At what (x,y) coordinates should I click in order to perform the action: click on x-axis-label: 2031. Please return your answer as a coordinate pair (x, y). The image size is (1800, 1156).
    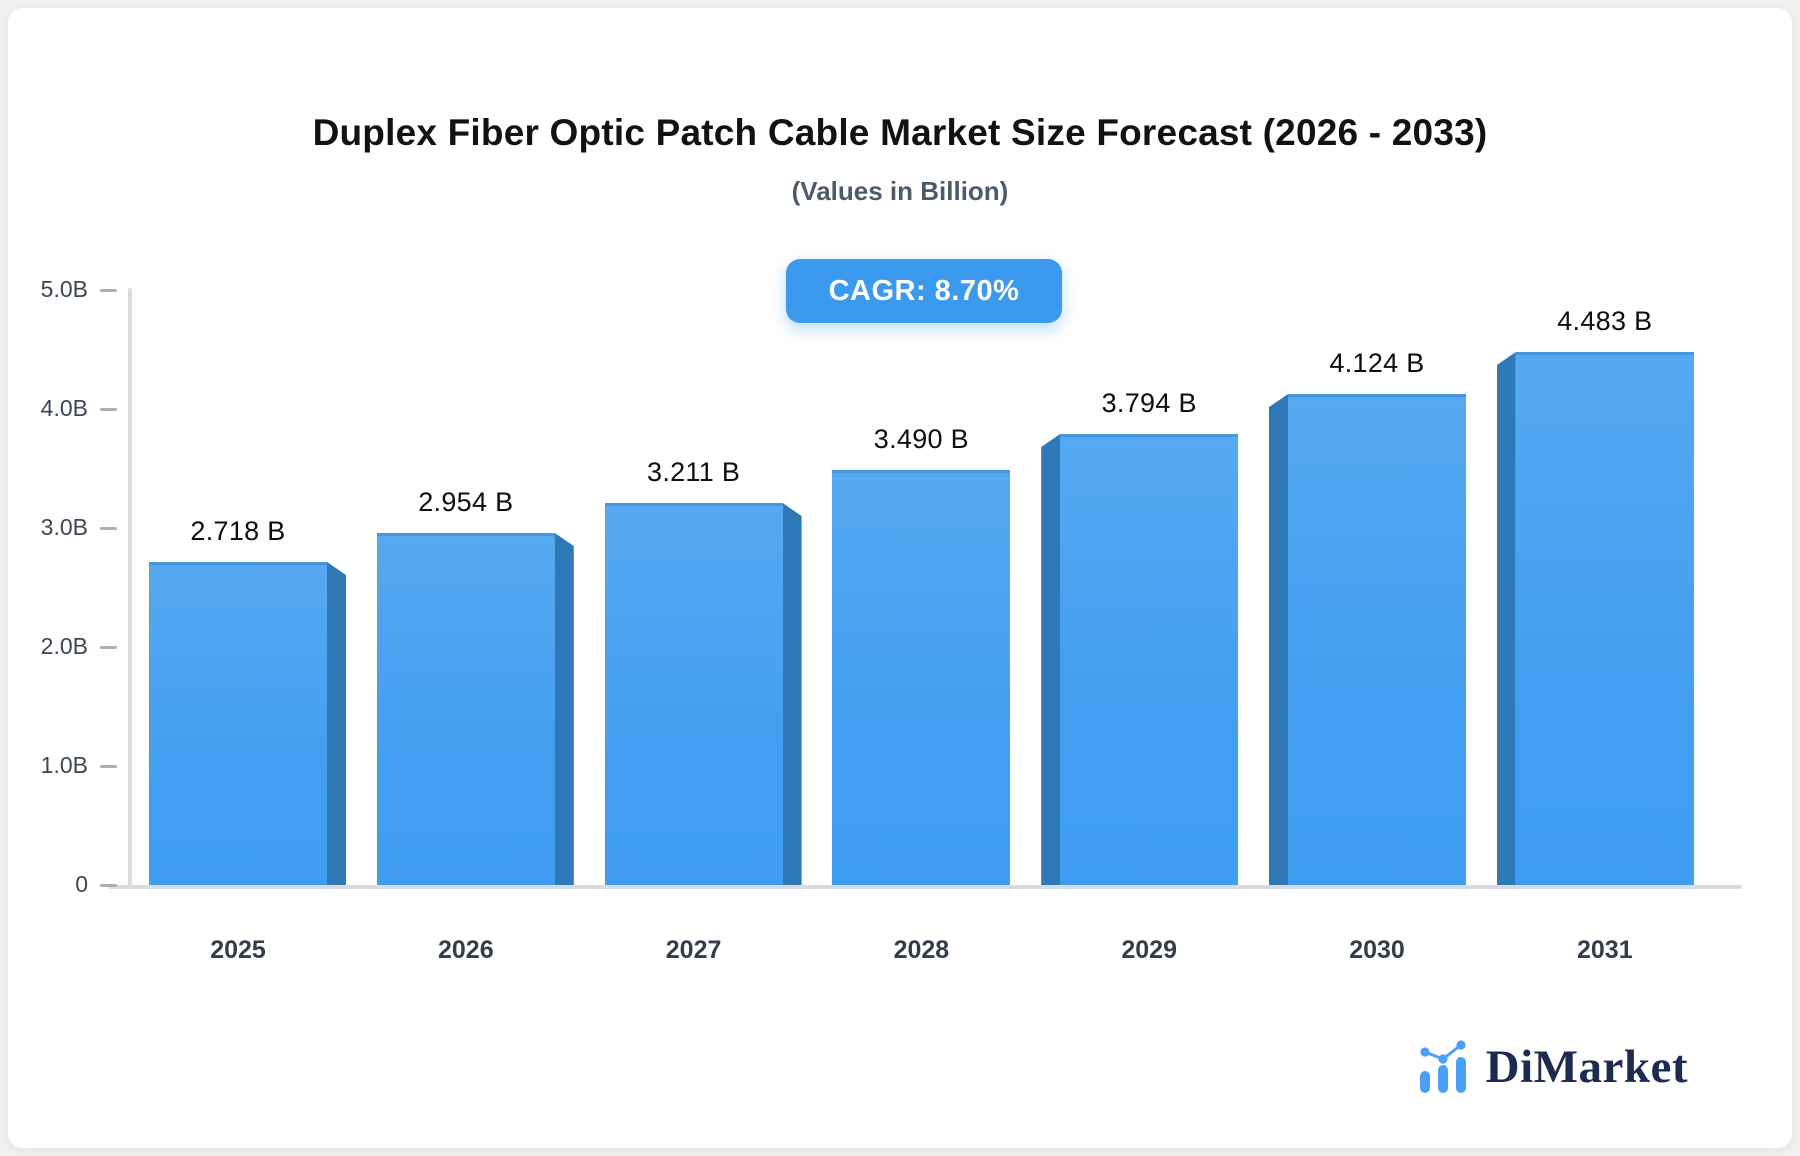
    Looking at the image, I should click on (1604, 950).